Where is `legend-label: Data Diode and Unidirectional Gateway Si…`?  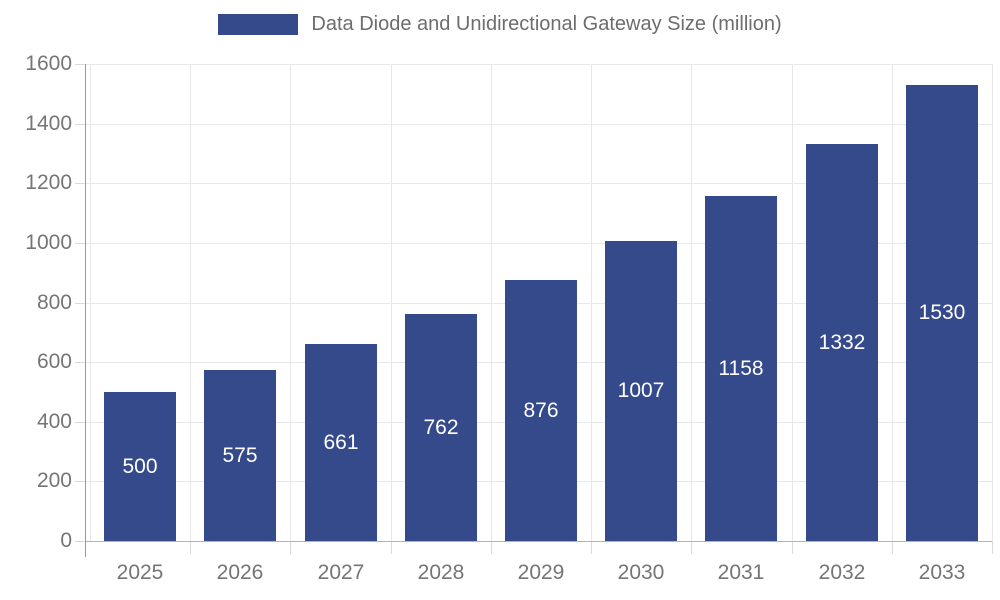 legend-label: Data Diode and Unidirectional Gateway Si… is located at coordinates (546, 24).